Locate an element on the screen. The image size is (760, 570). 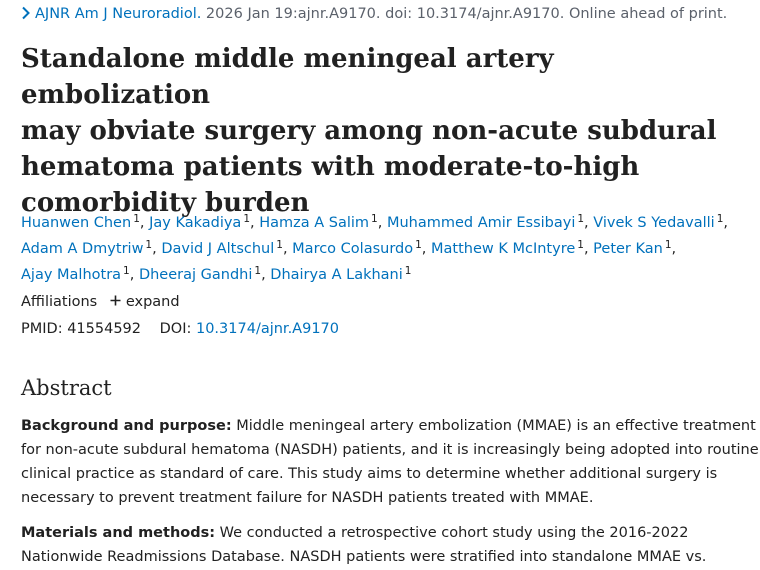
pmid-label: PMID: is located at coordinates (42, 329).